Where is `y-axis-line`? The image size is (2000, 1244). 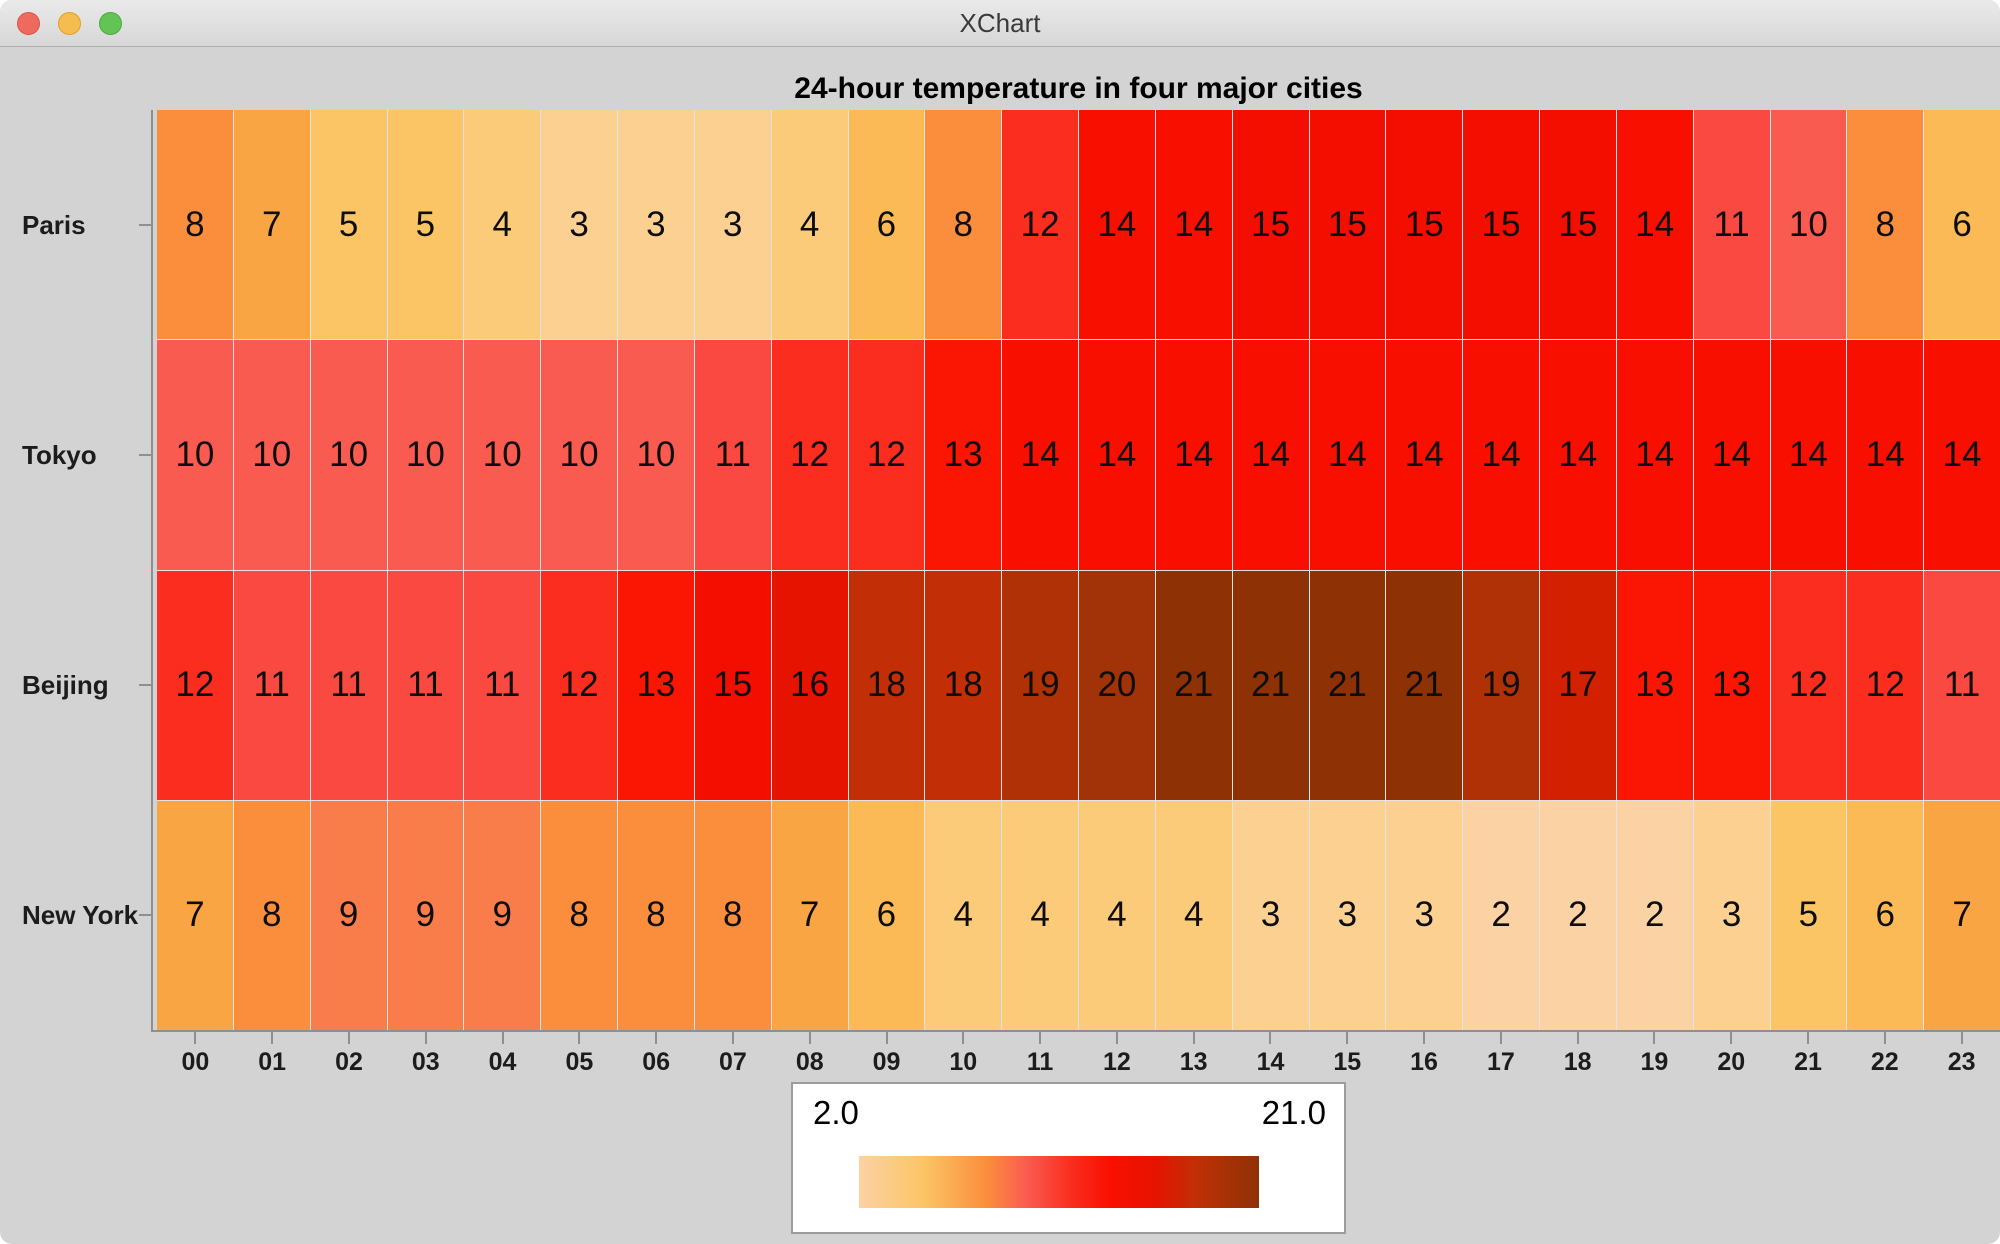
y-axis-line is located at coordinates (152, 571).